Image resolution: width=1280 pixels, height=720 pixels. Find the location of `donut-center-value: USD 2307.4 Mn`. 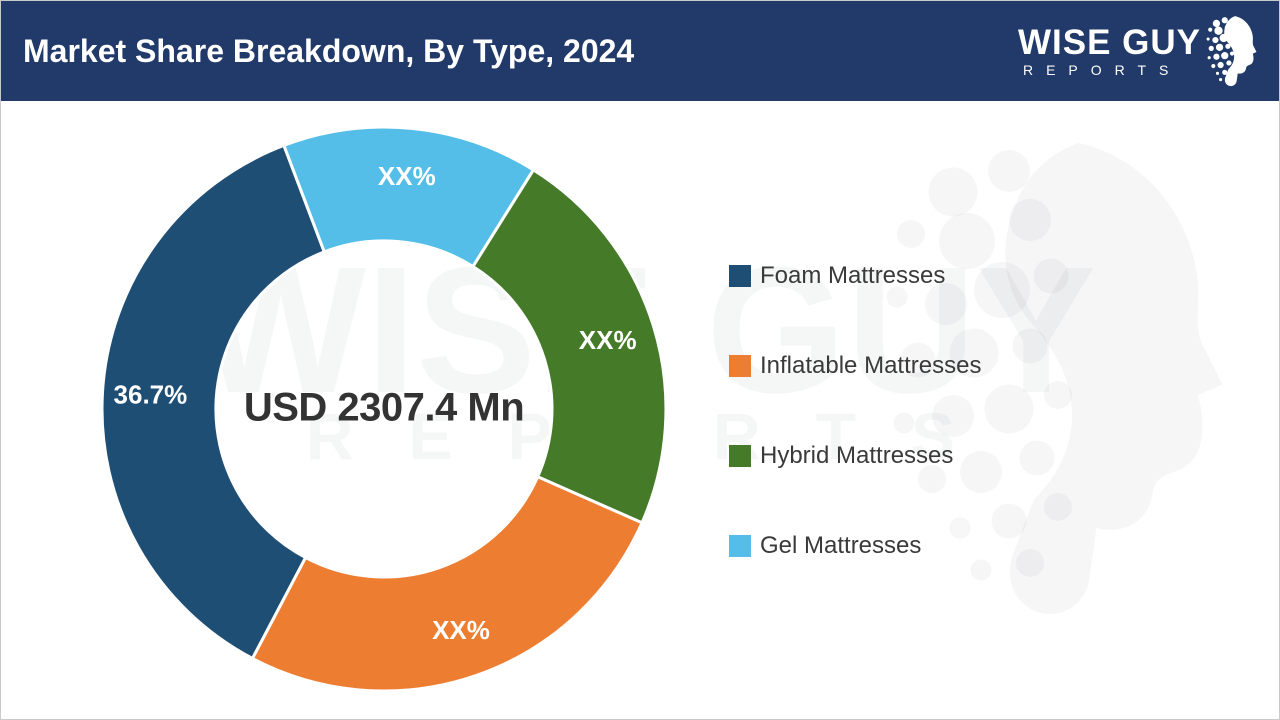

donut-center-value: USD 2307.4 Mn is located at coordinates (384, 407).